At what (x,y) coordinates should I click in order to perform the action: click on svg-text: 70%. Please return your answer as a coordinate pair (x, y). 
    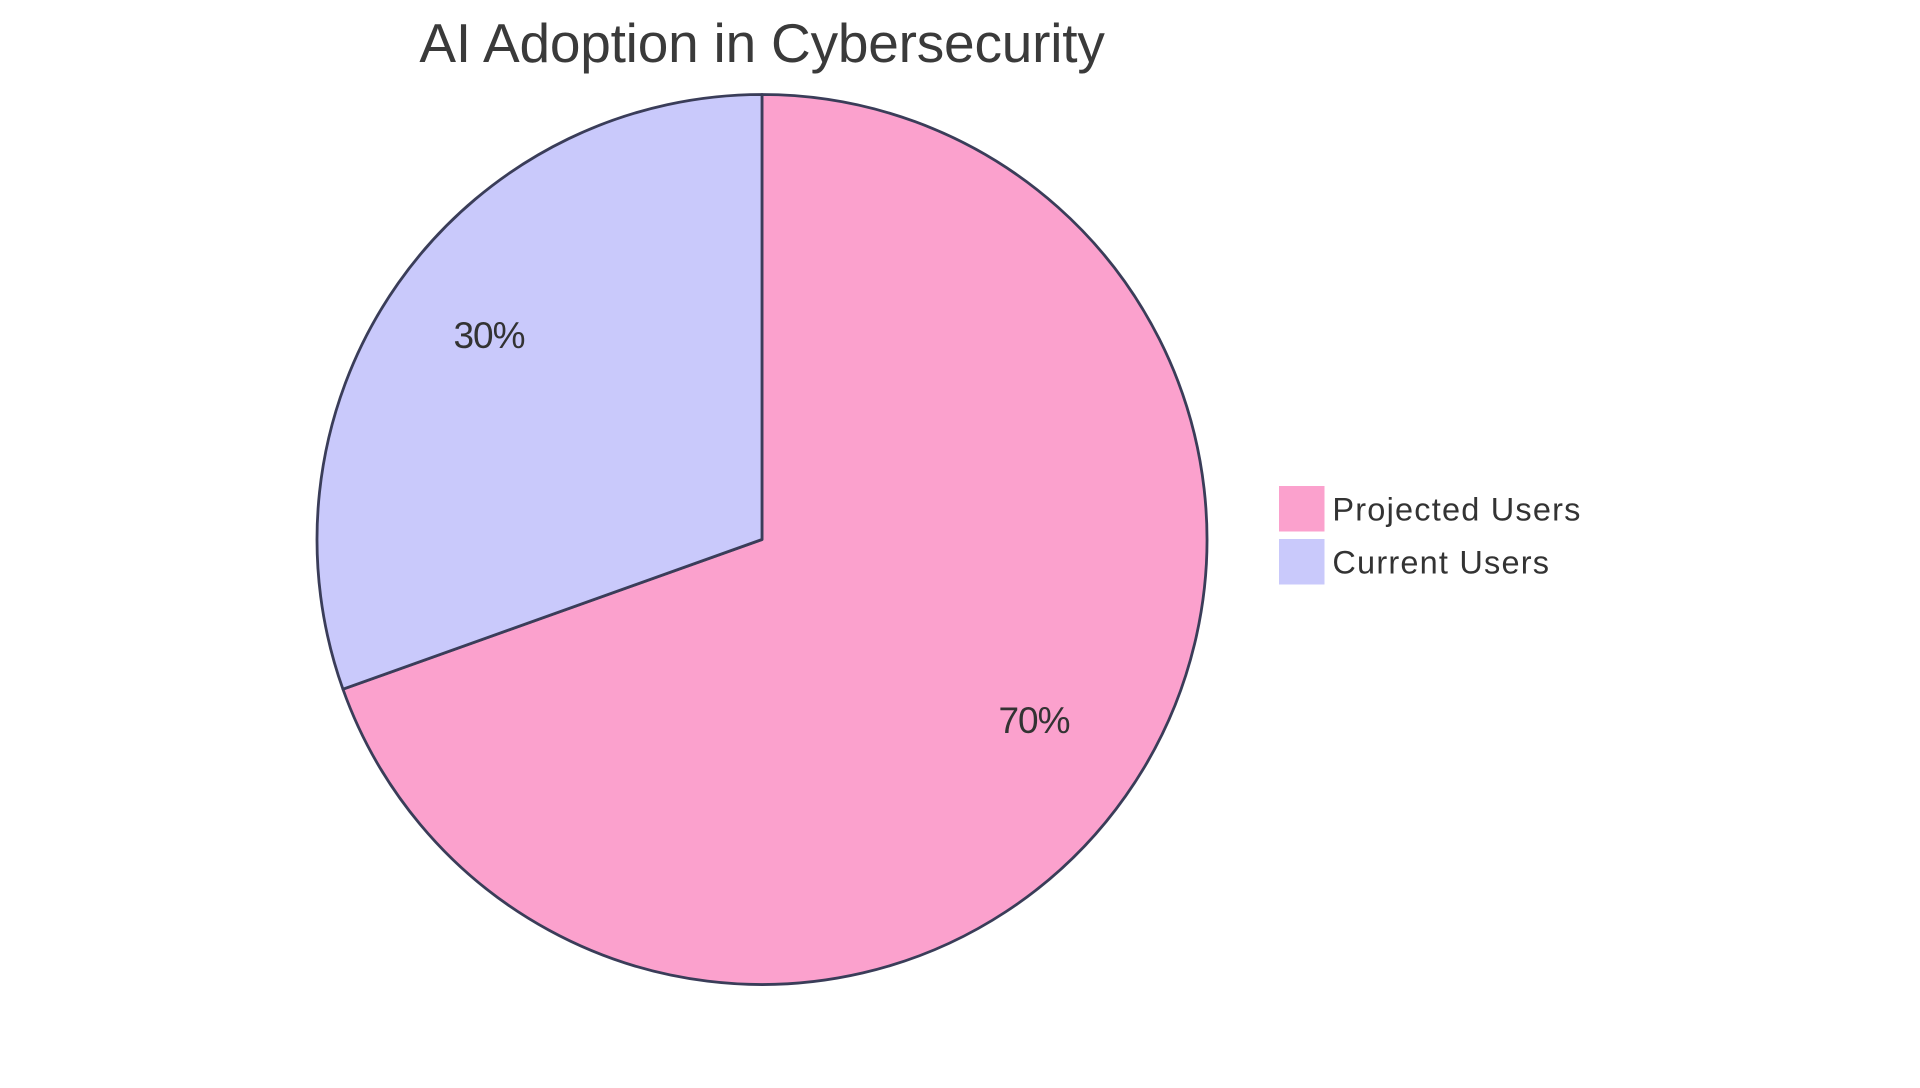
    Looking at the image, I should click on (1033, 720).